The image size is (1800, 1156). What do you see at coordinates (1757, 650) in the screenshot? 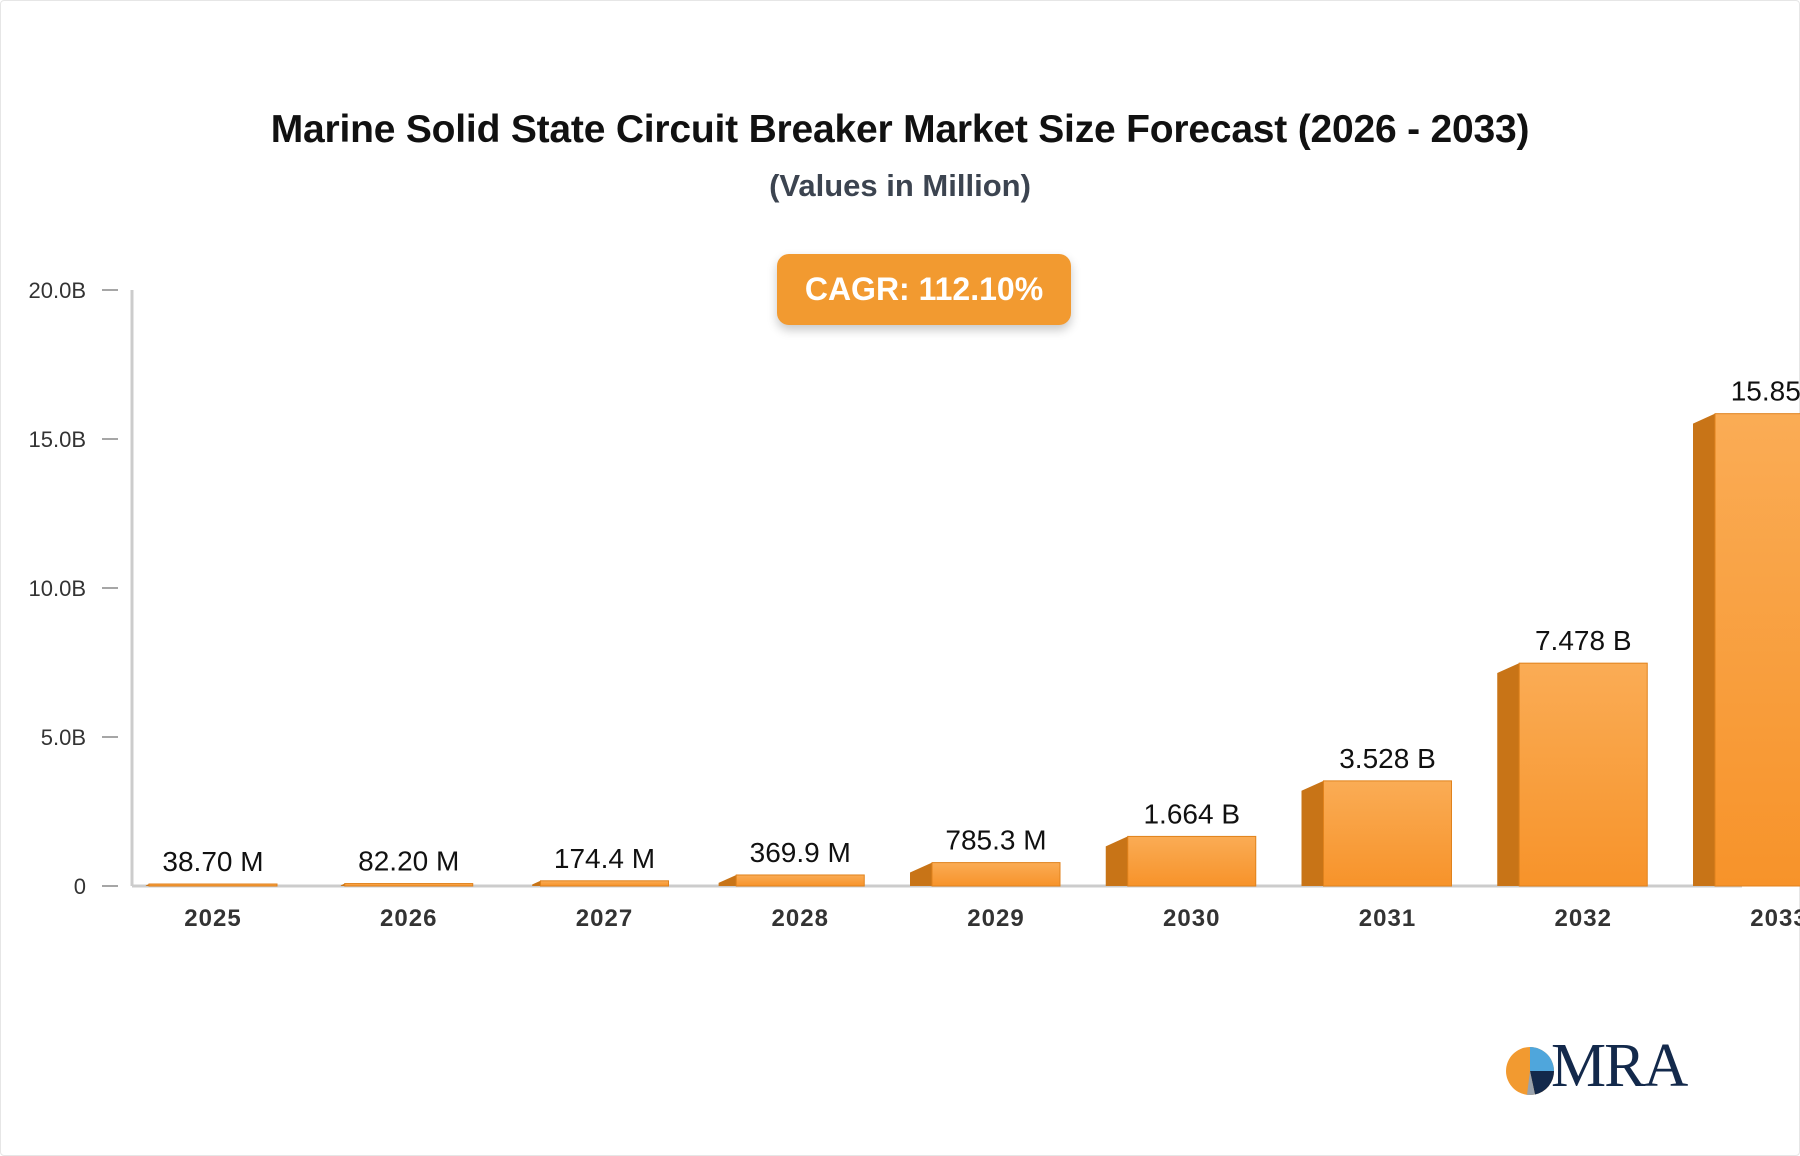
I see `bar-2033` at bounding box center [1757, 650].